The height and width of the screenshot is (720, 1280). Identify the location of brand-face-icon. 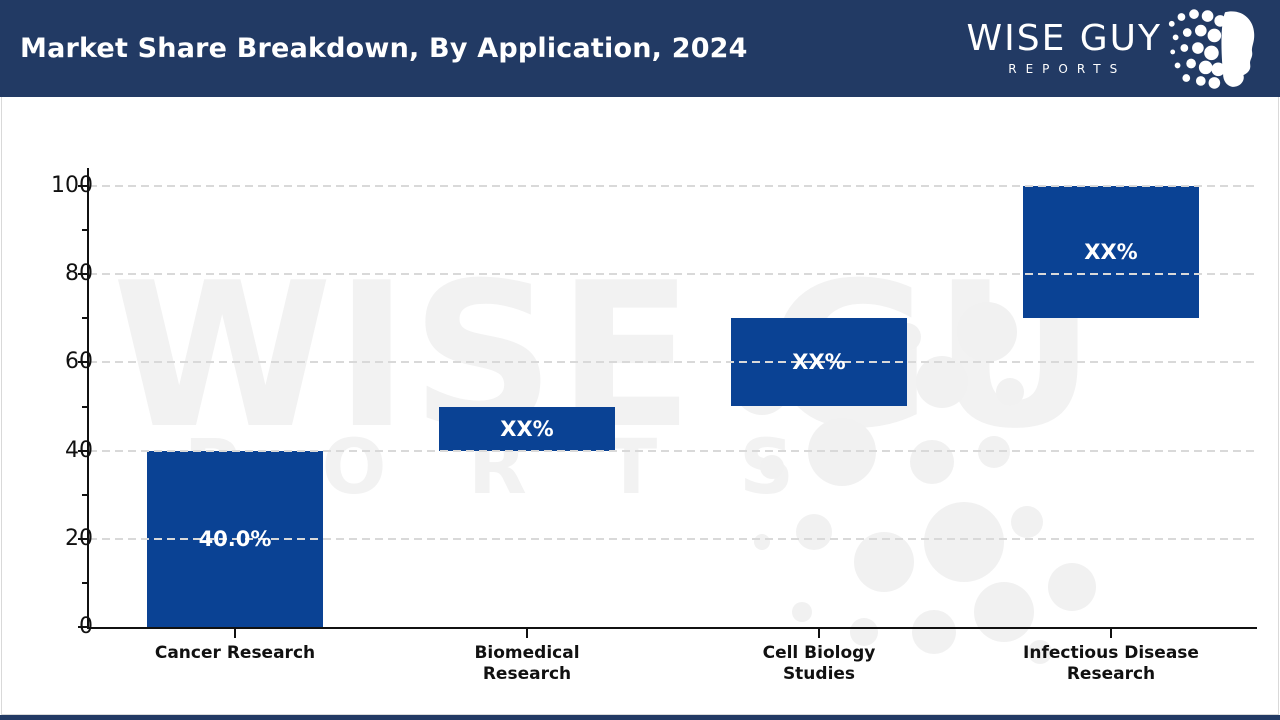
(1211, 48).